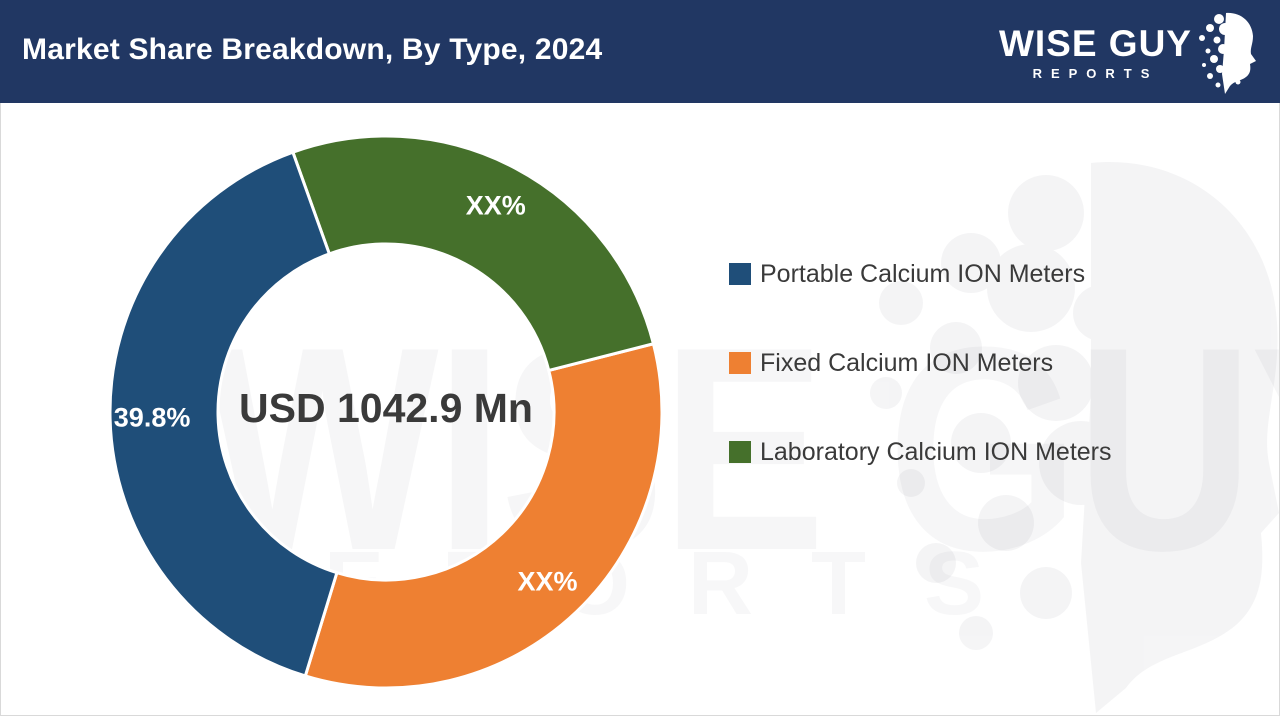 The image size is (1280, 720). Describe the element at coordinates (936, 451) in the screenshot. I see `legend-label: Laboratory Calcium ION Meters` at that location.